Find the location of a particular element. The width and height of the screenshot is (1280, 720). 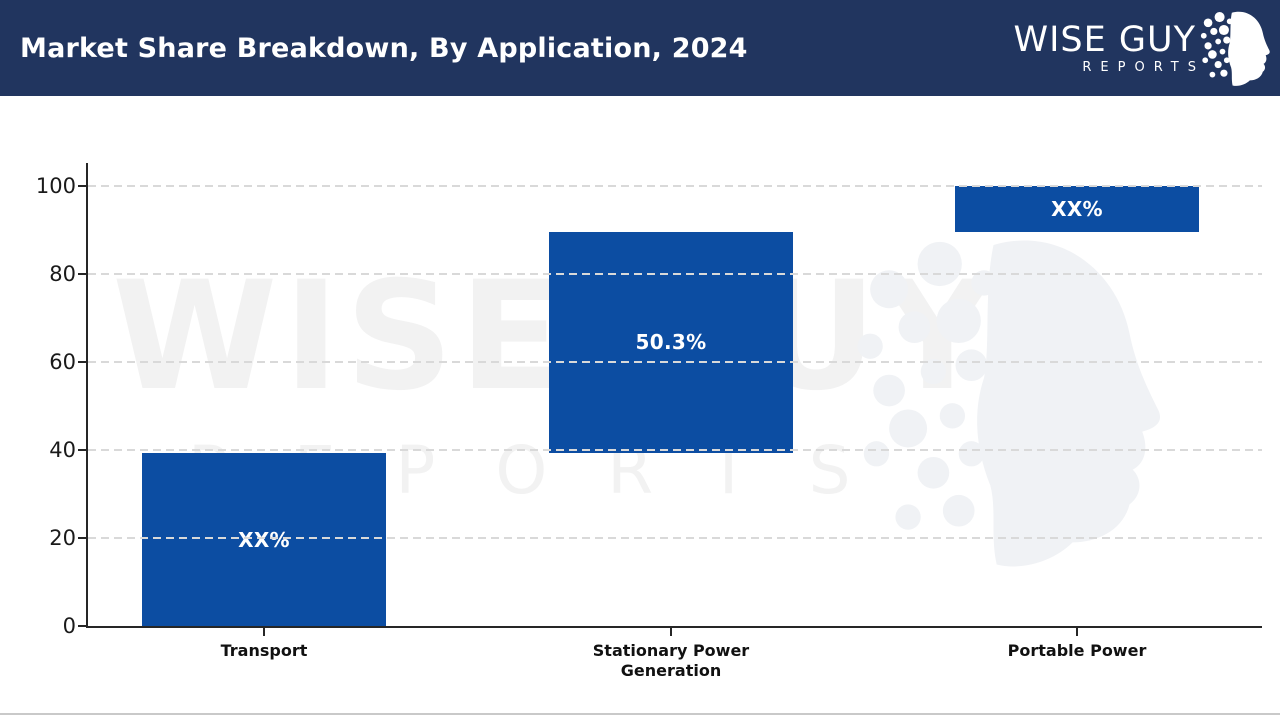

bar-value-label: 50.3% is located at coordinates (671, 342).